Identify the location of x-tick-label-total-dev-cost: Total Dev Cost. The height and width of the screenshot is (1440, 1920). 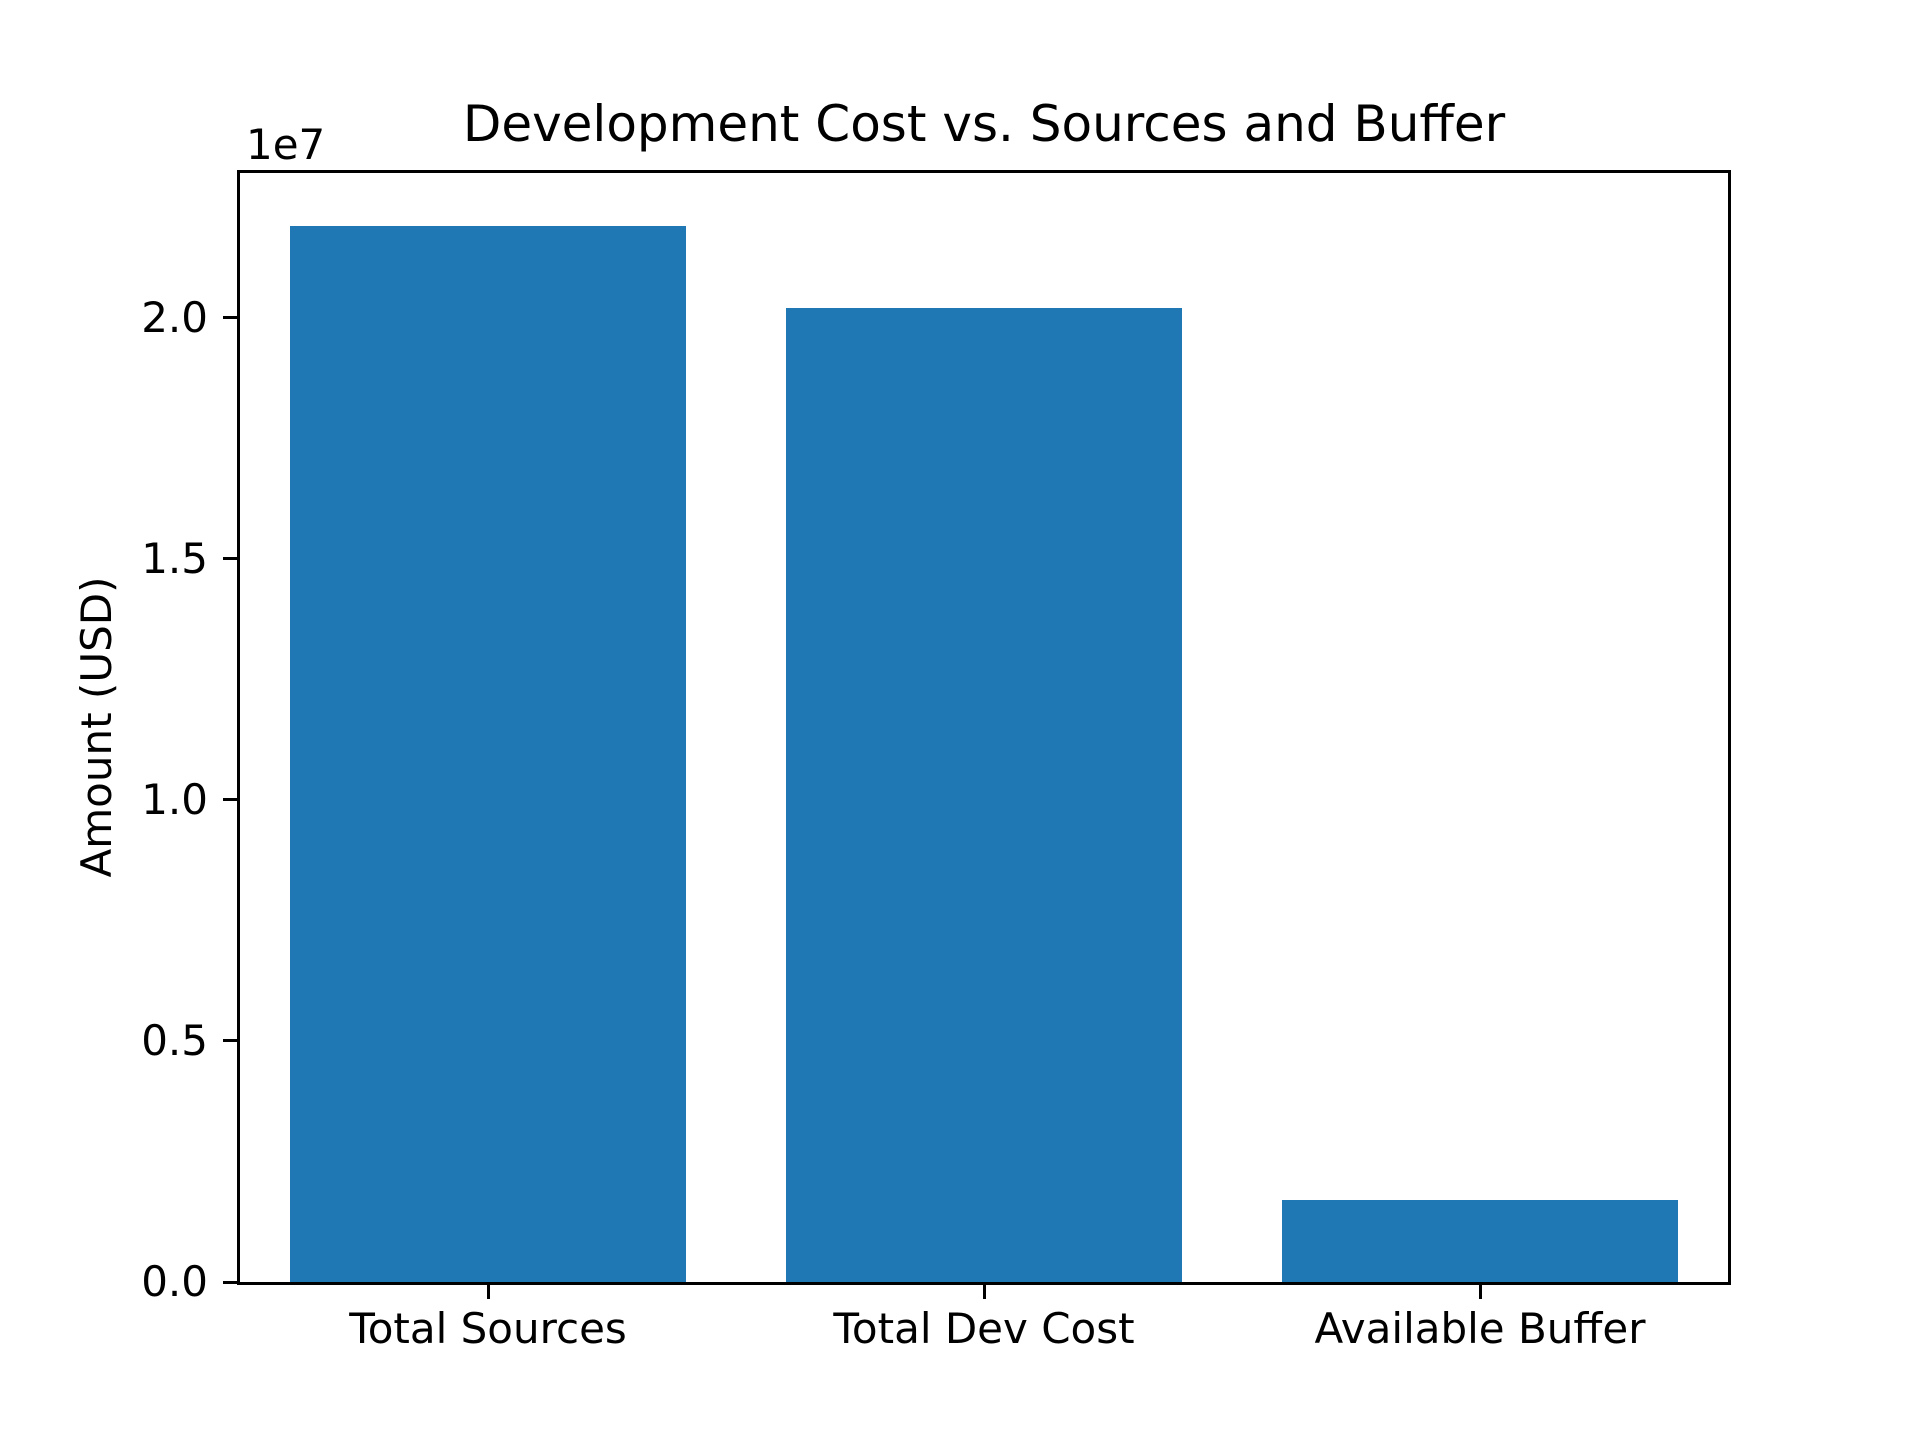
(984, 1328).